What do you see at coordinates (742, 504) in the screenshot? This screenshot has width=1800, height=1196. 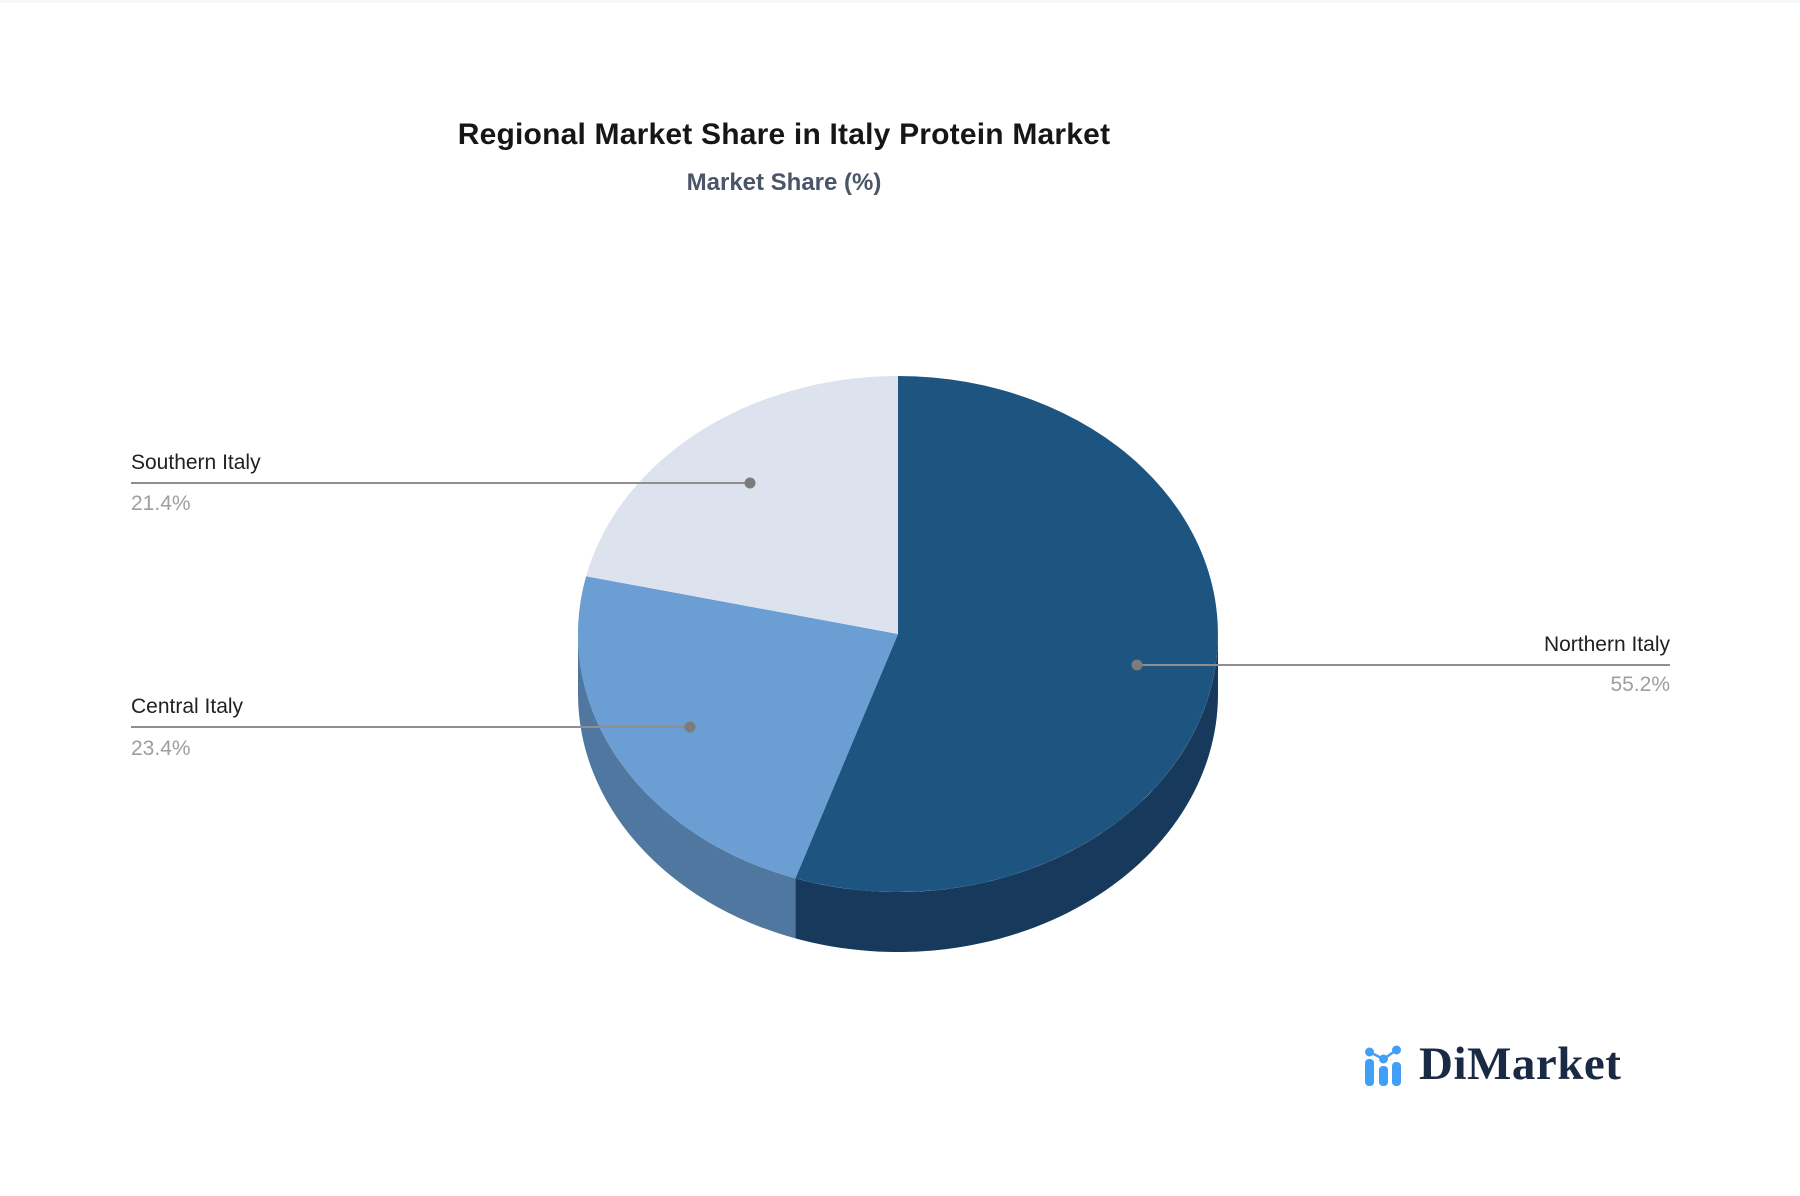 I see `pie-slice-southern` at bounding box center [742, 504].